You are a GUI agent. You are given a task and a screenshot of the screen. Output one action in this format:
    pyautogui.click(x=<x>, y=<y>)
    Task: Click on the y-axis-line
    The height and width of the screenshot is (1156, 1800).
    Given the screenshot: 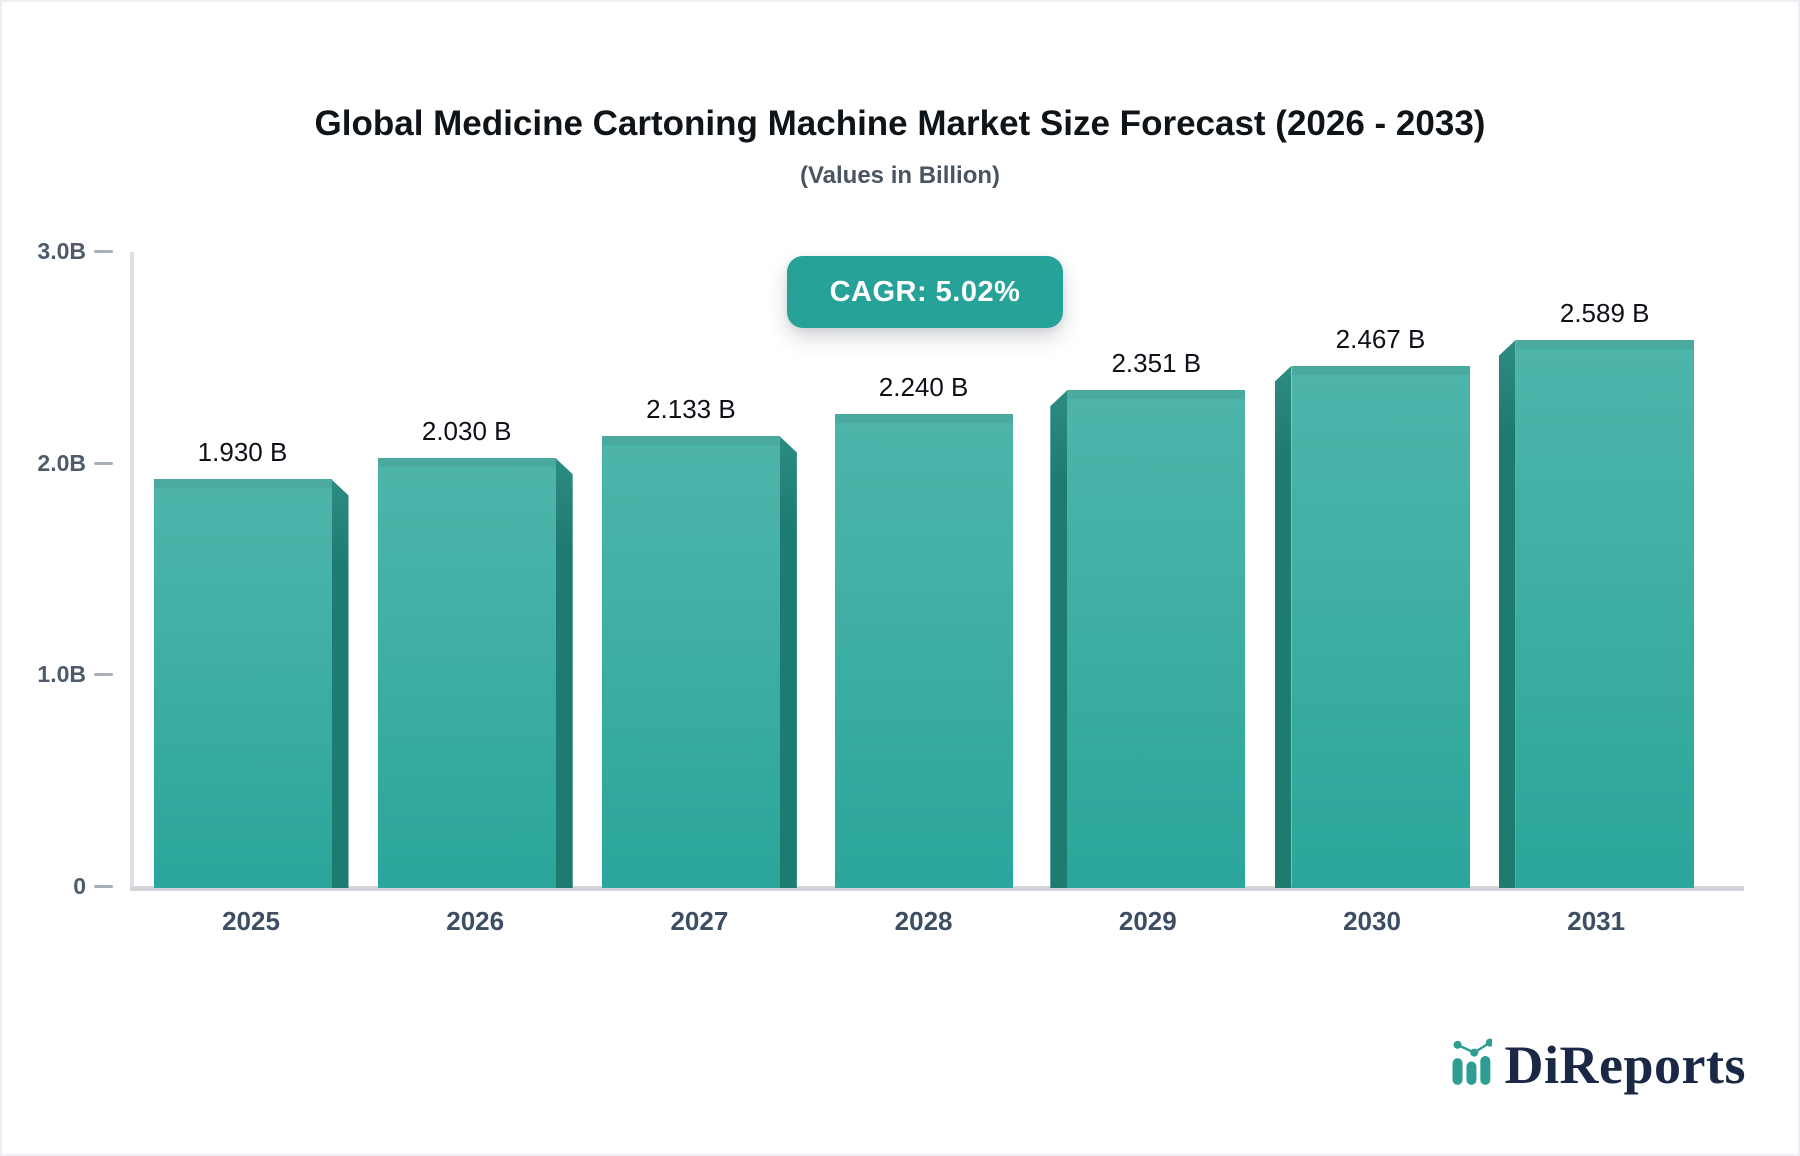 What is the action you would take?
    pyautogui.click(x=132, y=571)
    